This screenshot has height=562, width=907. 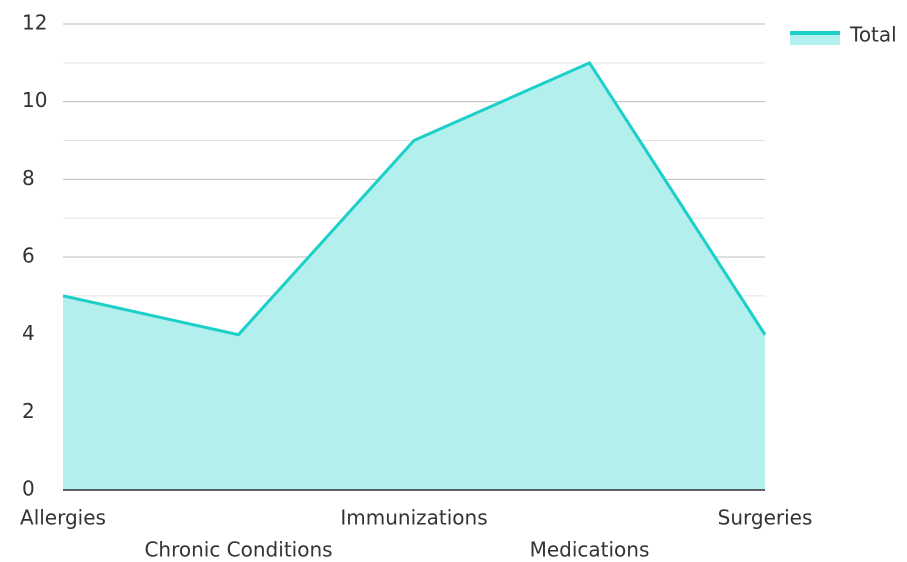 What do you see at coordinates (28, 411) in the screenshot?
I see `y-tick-label: 2` at bounding box center [28, 411].